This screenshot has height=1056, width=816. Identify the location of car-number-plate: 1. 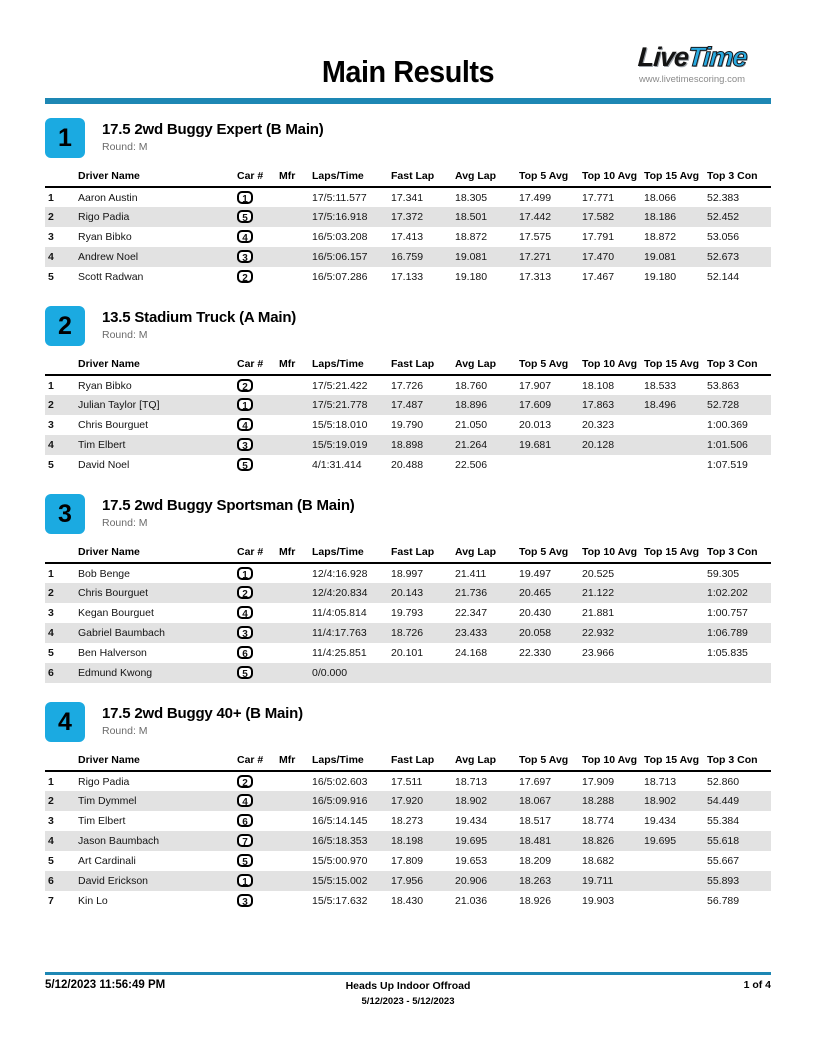
(245, 573).